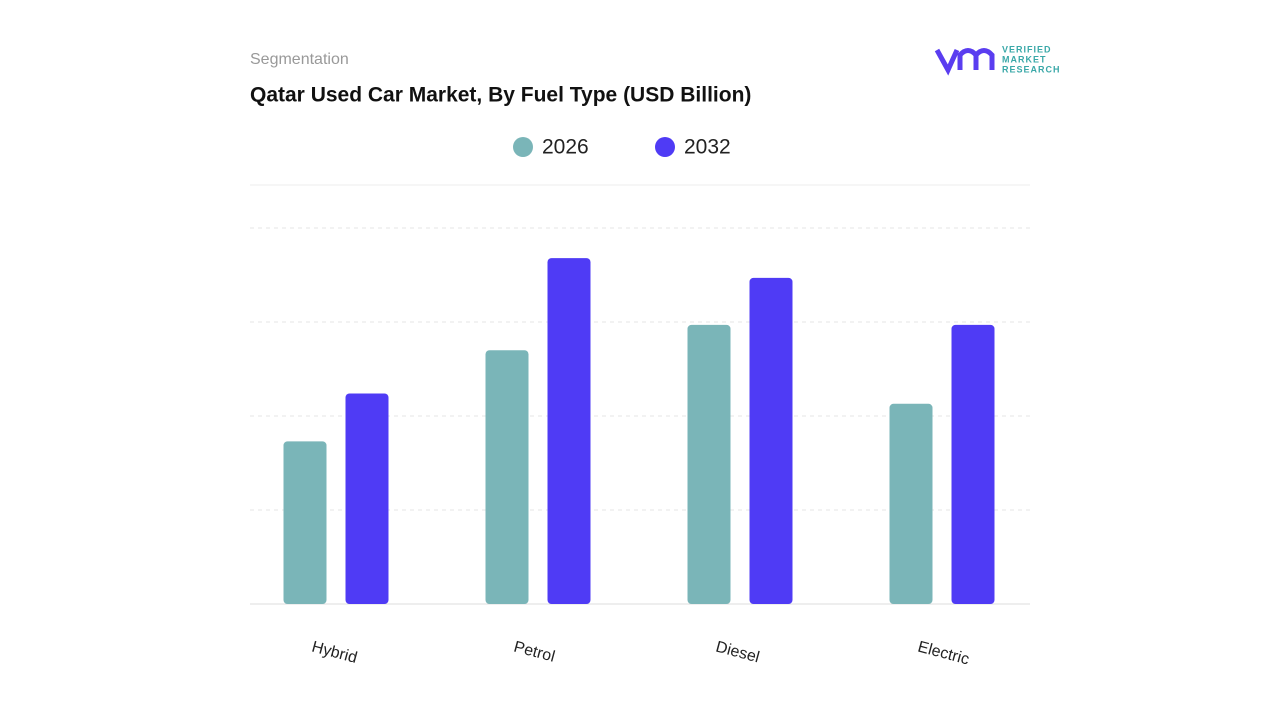  Describe the element at coordinates (943, 654) in the screenshot. I see `x-tick-label: Electric` at that location.